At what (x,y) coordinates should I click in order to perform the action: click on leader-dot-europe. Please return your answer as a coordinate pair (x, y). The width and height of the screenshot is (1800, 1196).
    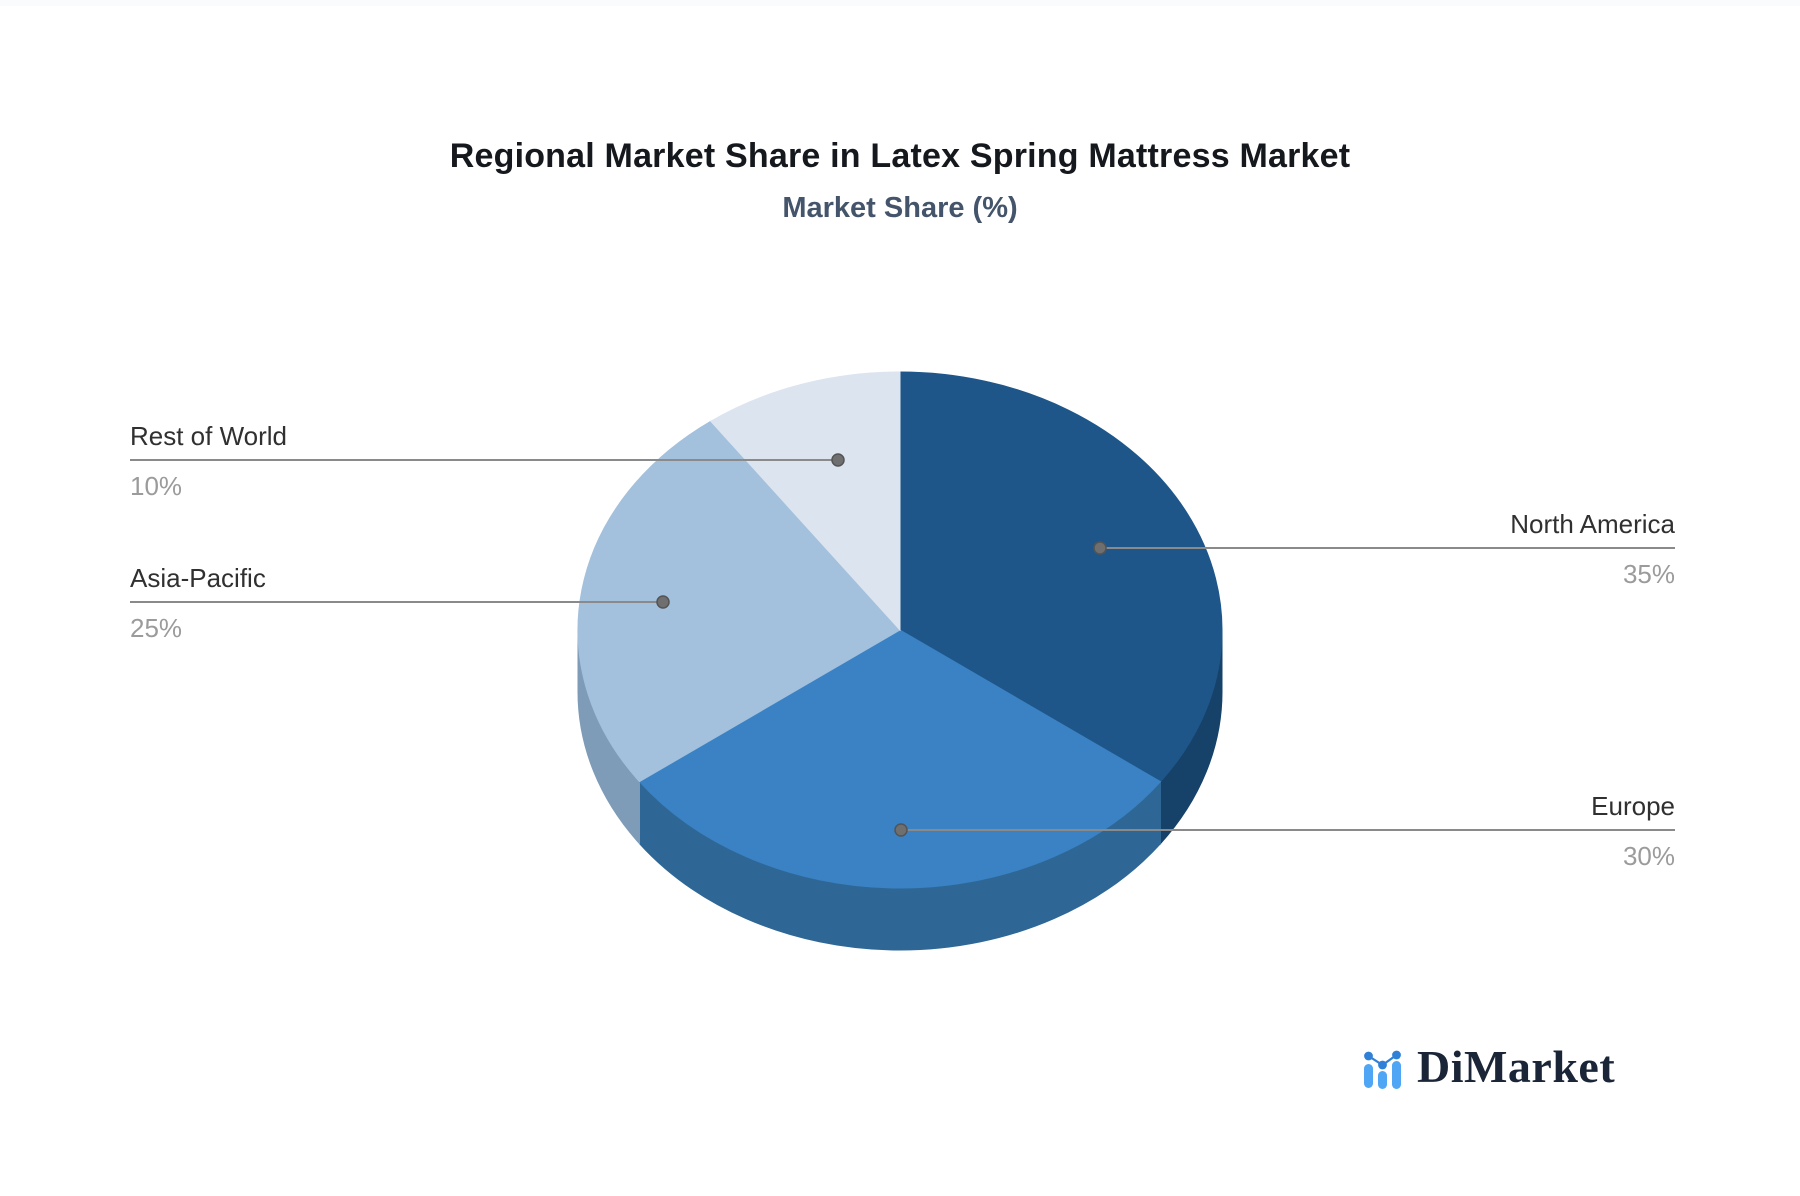
    Looking at the image, I should click on (901, 830).